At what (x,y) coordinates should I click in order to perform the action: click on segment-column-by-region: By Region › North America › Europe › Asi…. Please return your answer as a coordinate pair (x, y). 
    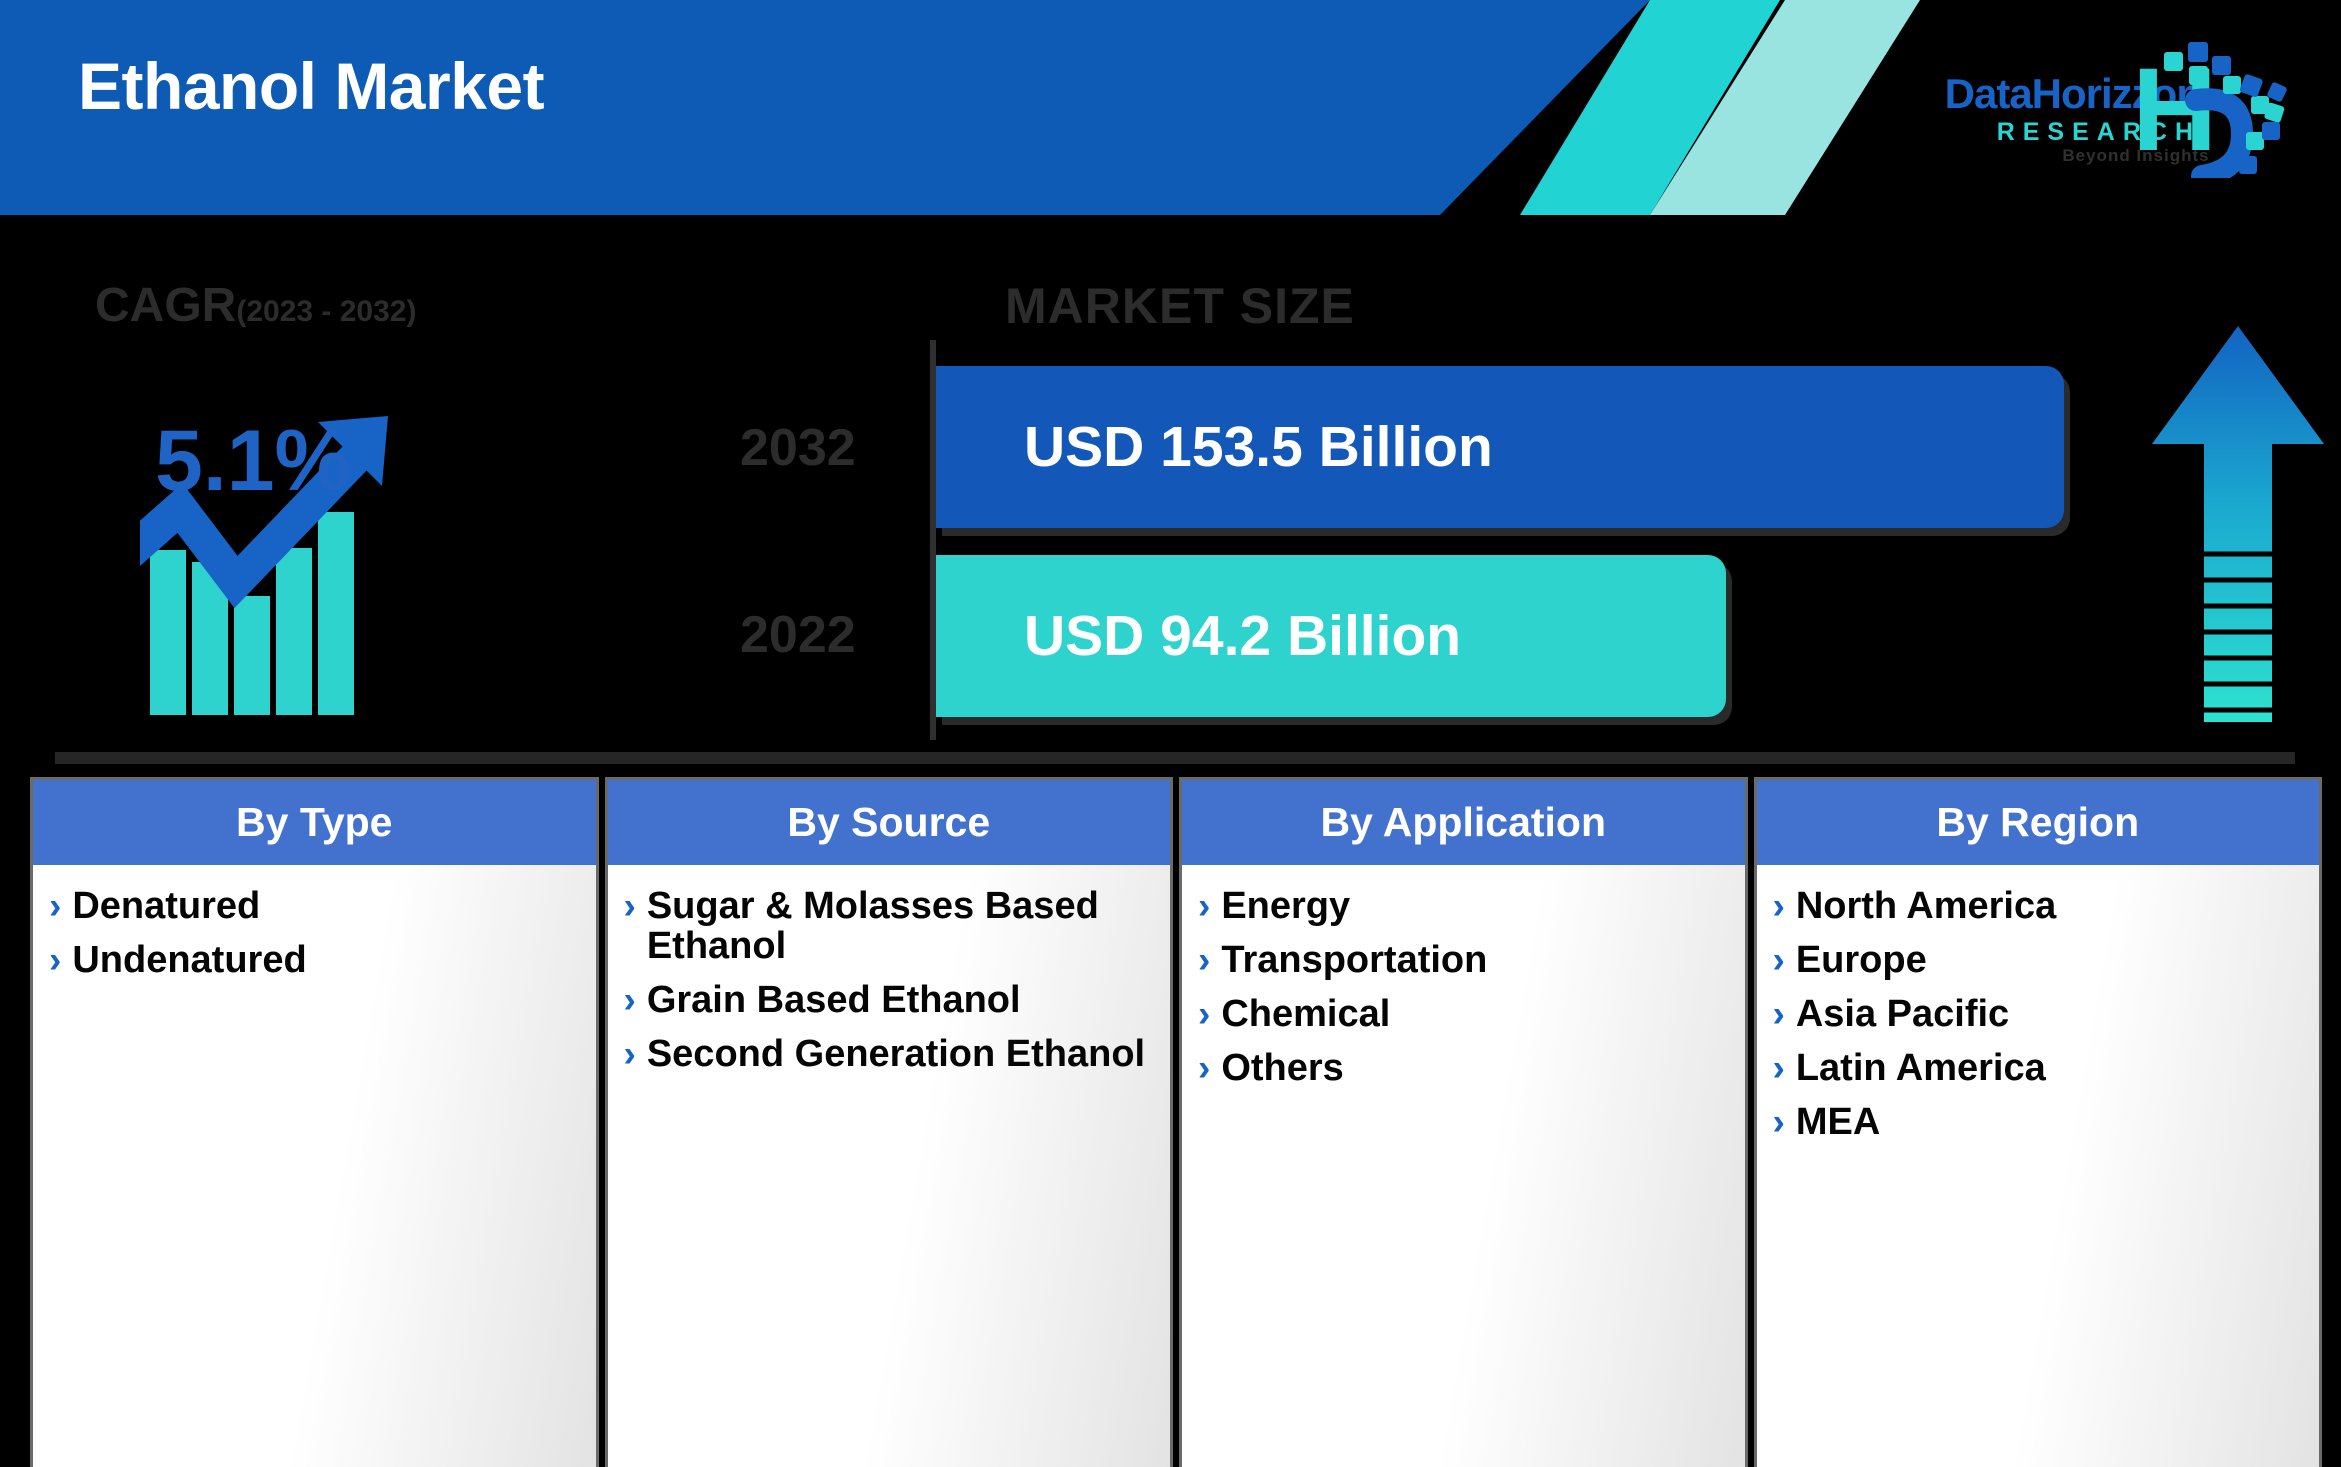
    Looking at the image, I should click on (2038, 1123).